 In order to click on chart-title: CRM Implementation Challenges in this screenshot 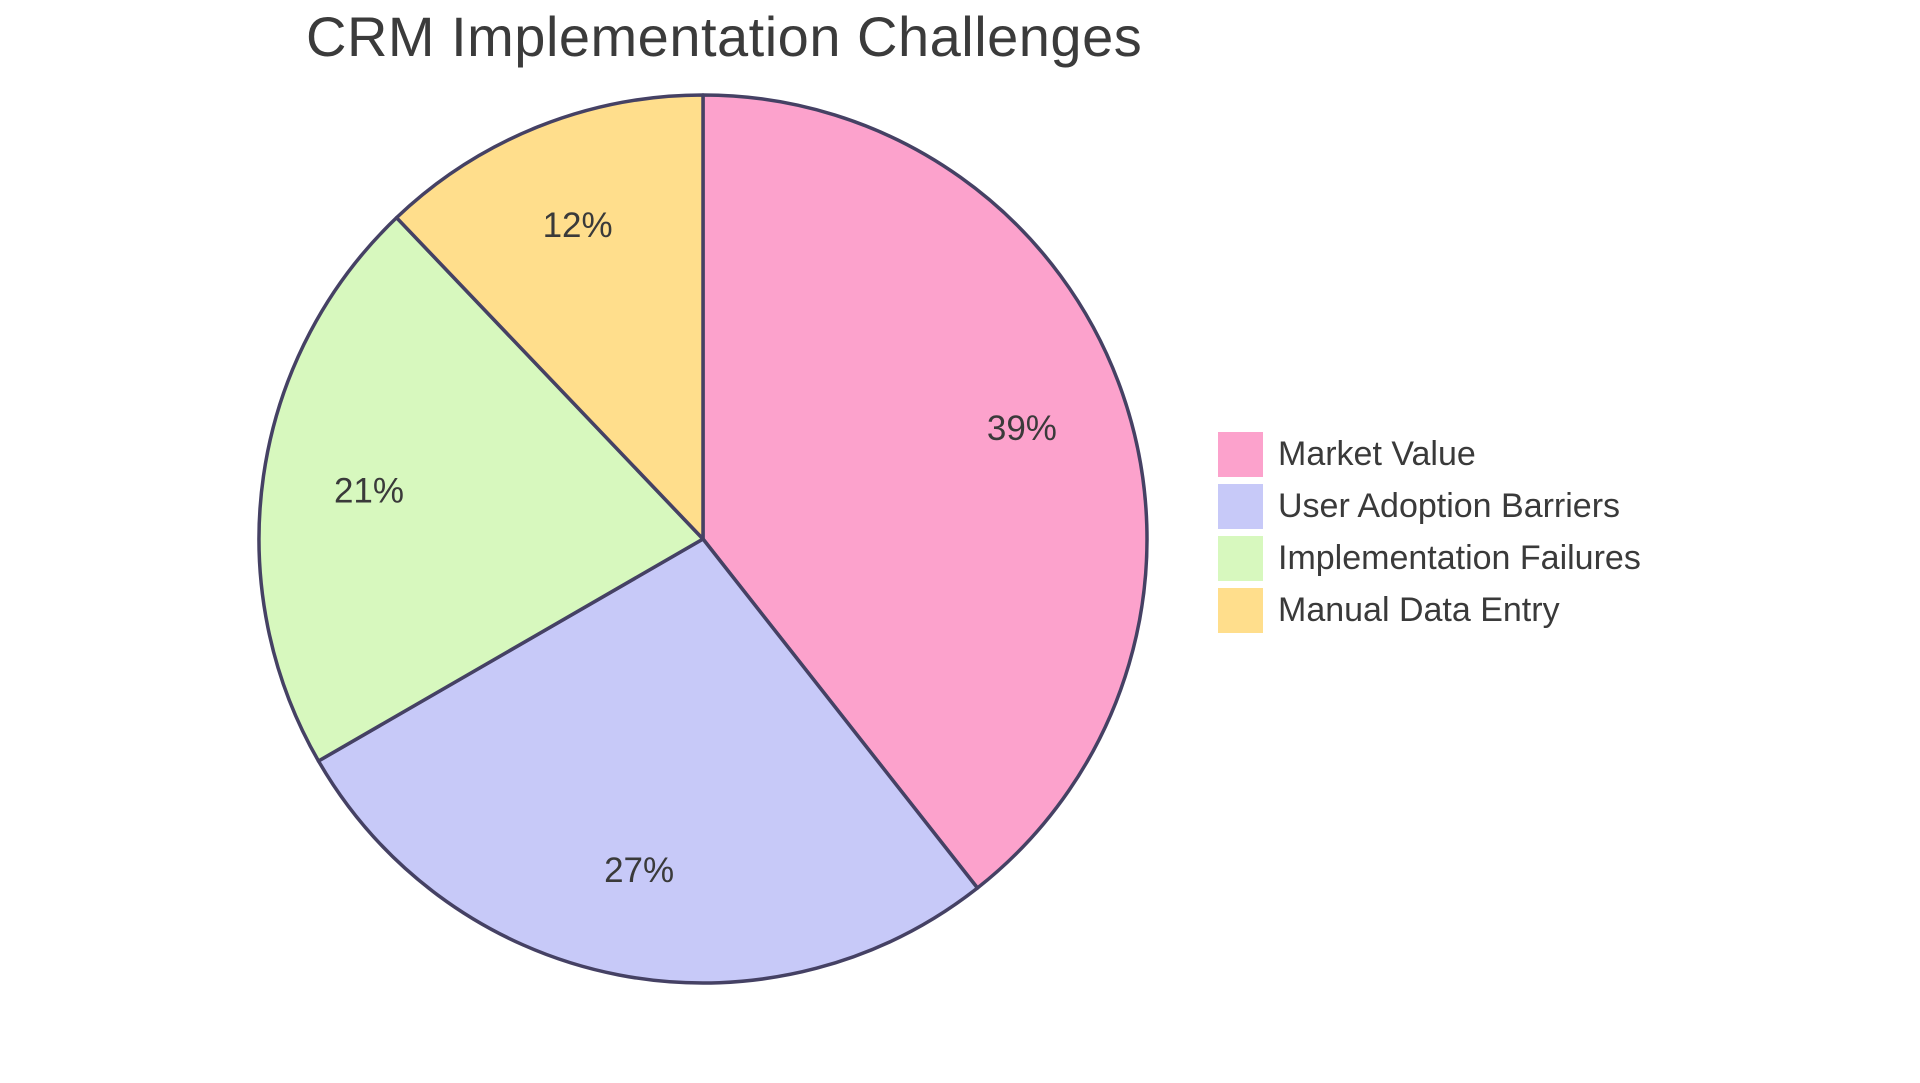, I will do `click(724, 36)`.